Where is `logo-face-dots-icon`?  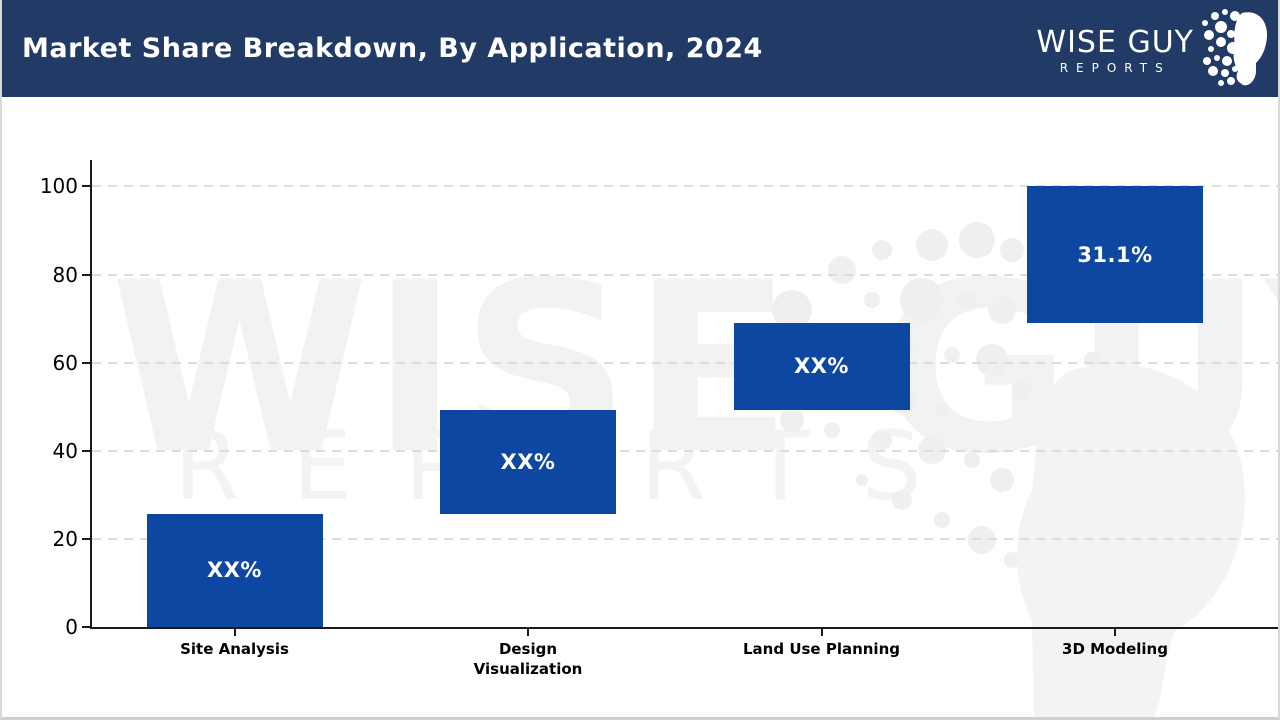 logo-face-dots-icon is located at coordinates (1235, 47).